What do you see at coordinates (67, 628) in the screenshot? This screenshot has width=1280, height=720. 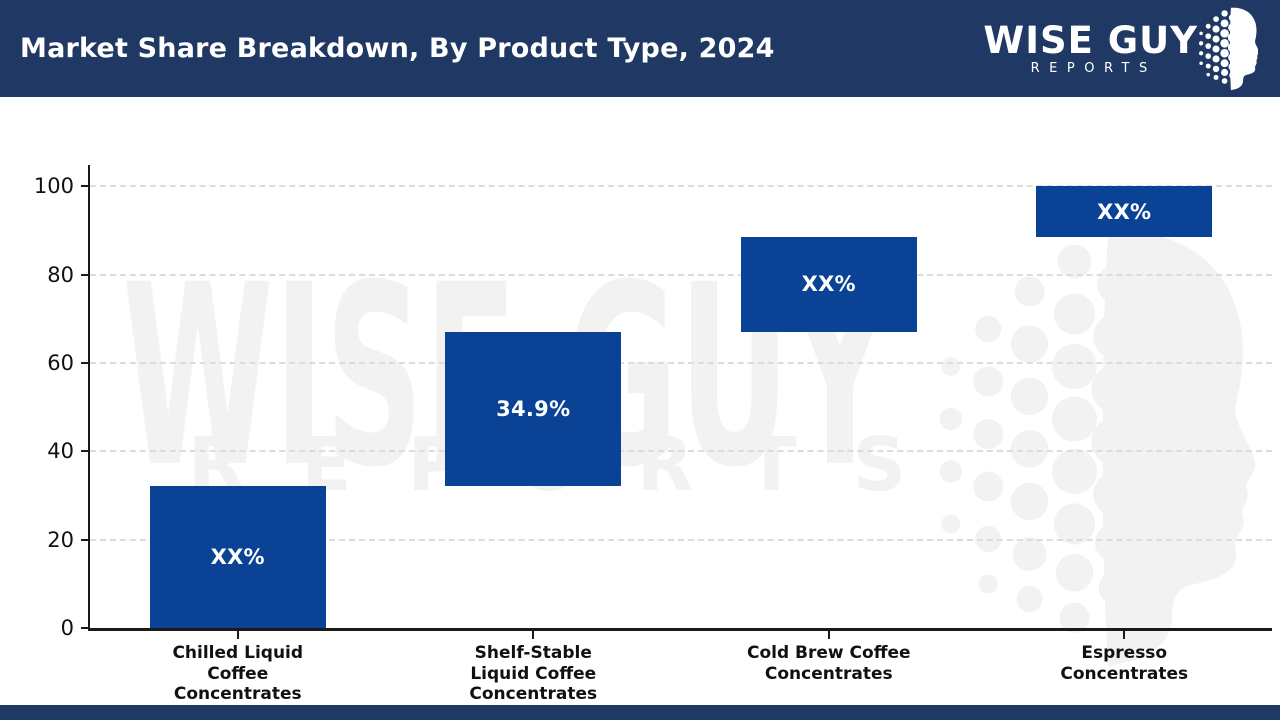 I see `y-axis-tick-label: 0` at bounding box center [67, 628].